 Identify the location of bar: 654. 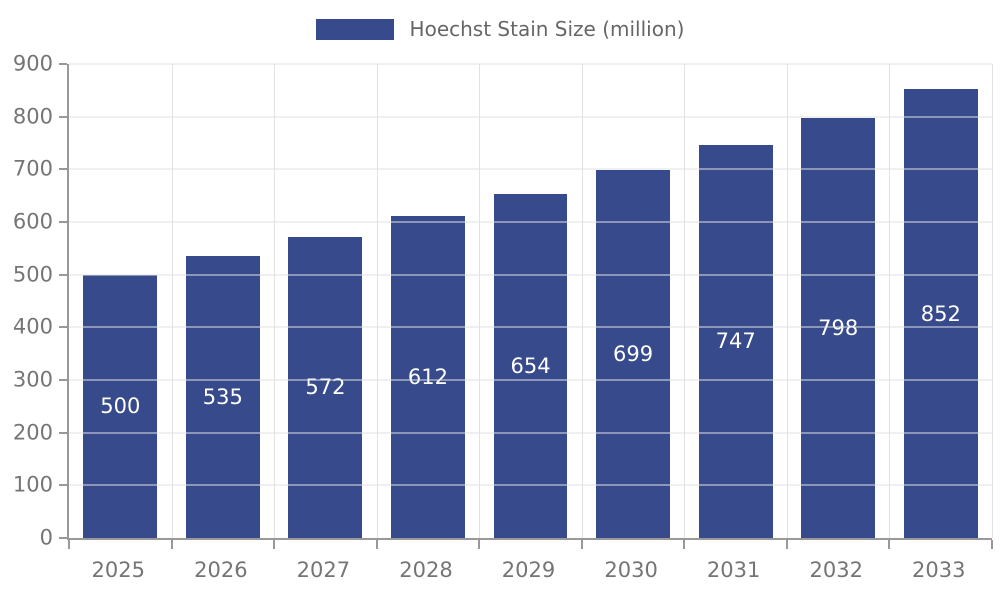
(530, 365).